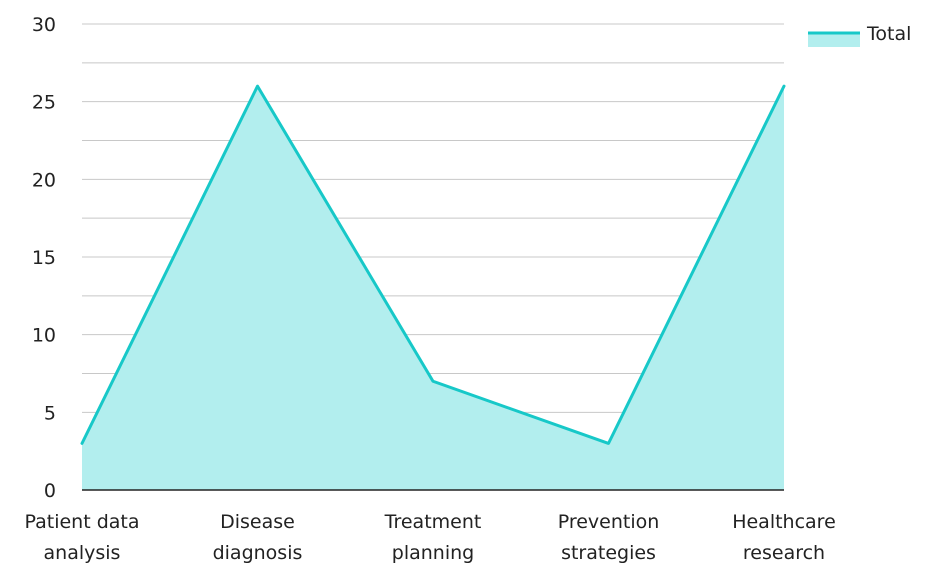 The image size is (925, 568). I want to click on y-tick-label: 20, so click(44, 180).